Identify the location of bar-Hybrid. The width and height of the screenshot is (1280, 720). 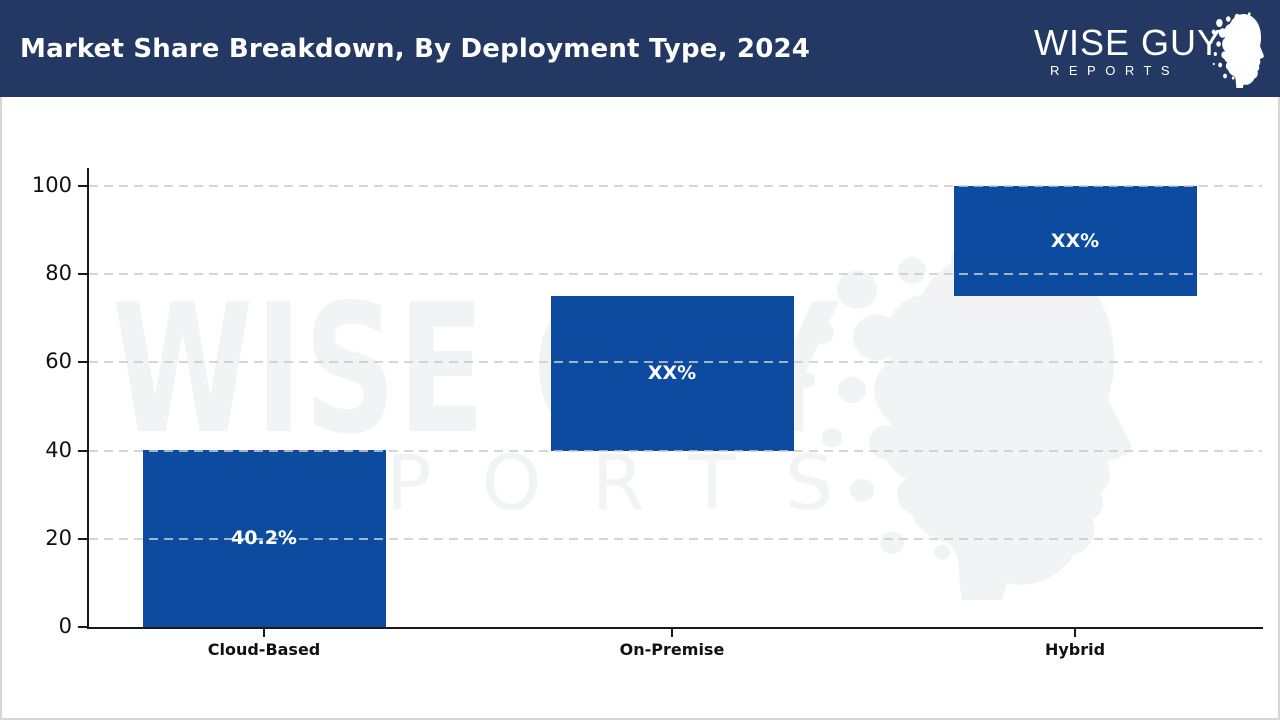
(1075, 241).